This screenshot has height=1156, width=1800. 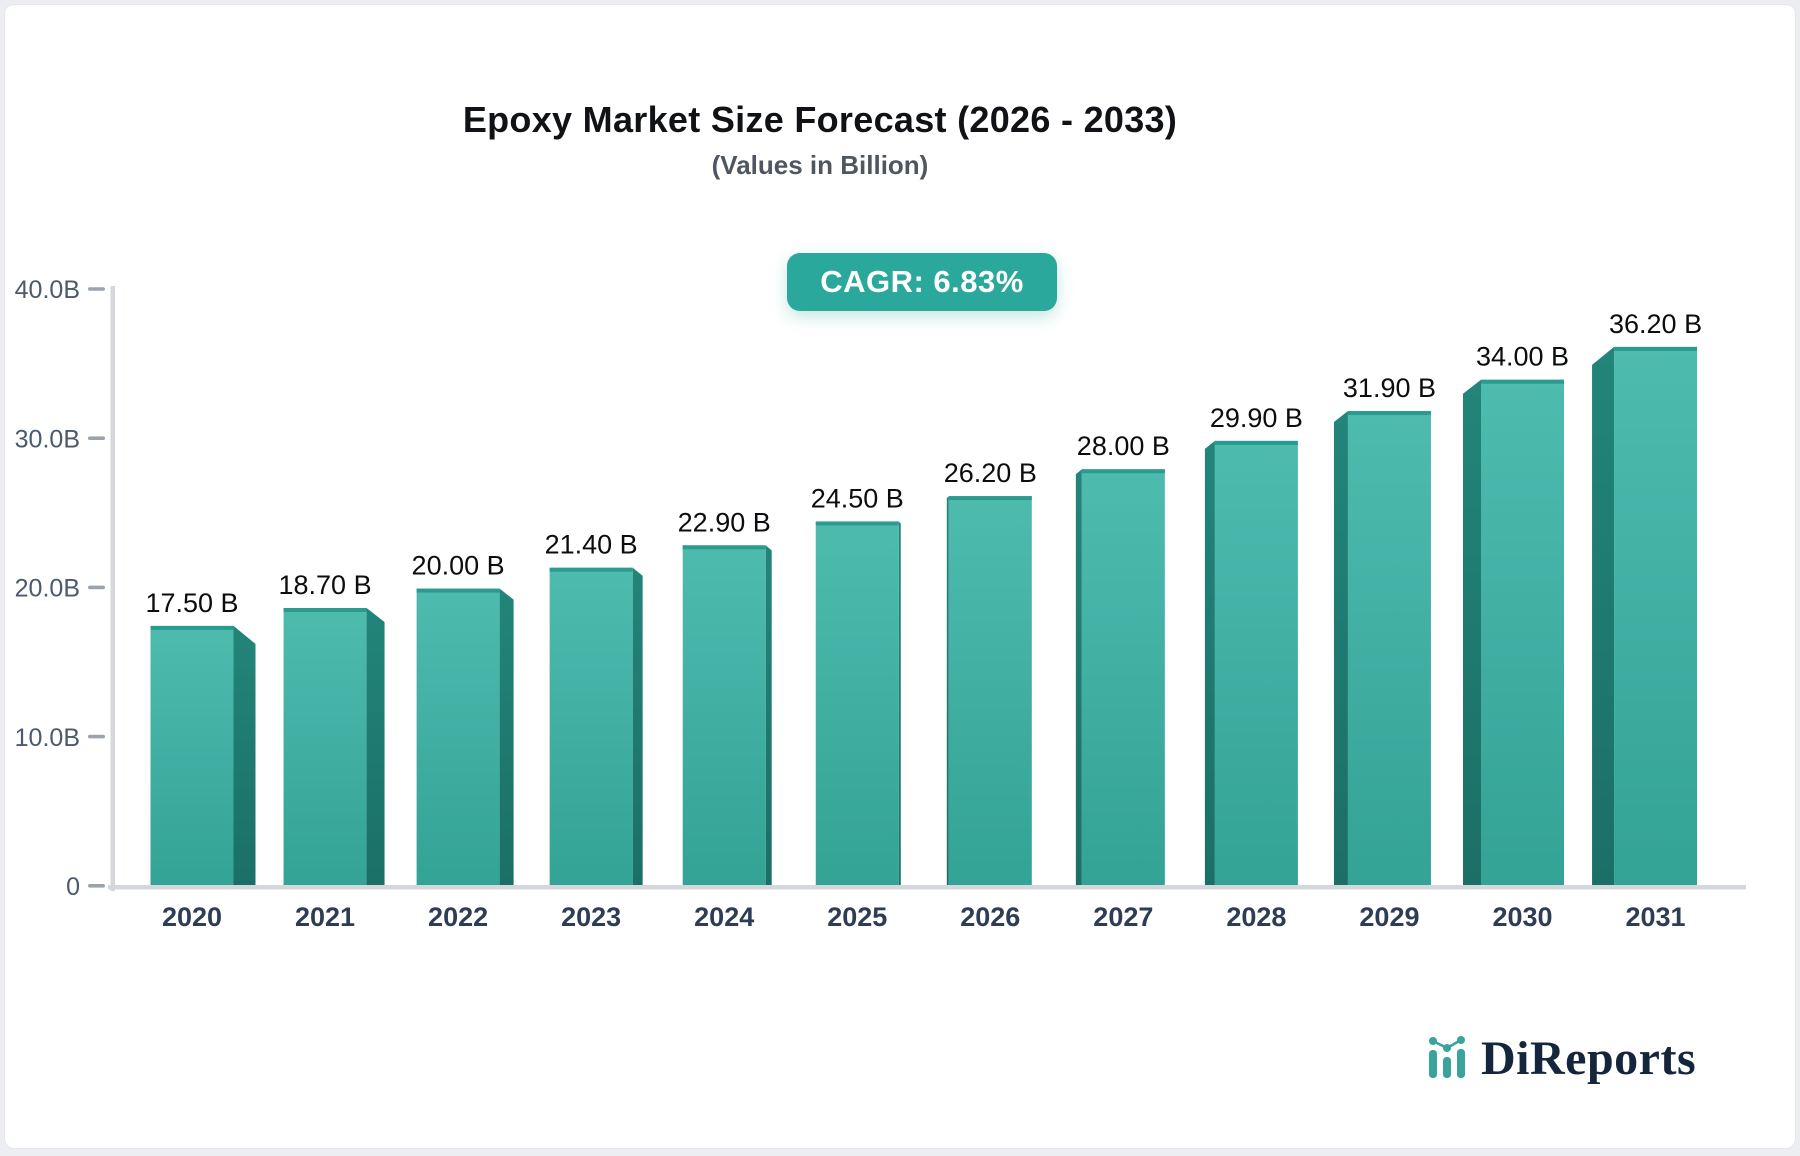 What do you see at coordinates (1522, 357) in the screenshot?
I see `bar-value-label: 34.00 B` at bounding box center [1522, 357].